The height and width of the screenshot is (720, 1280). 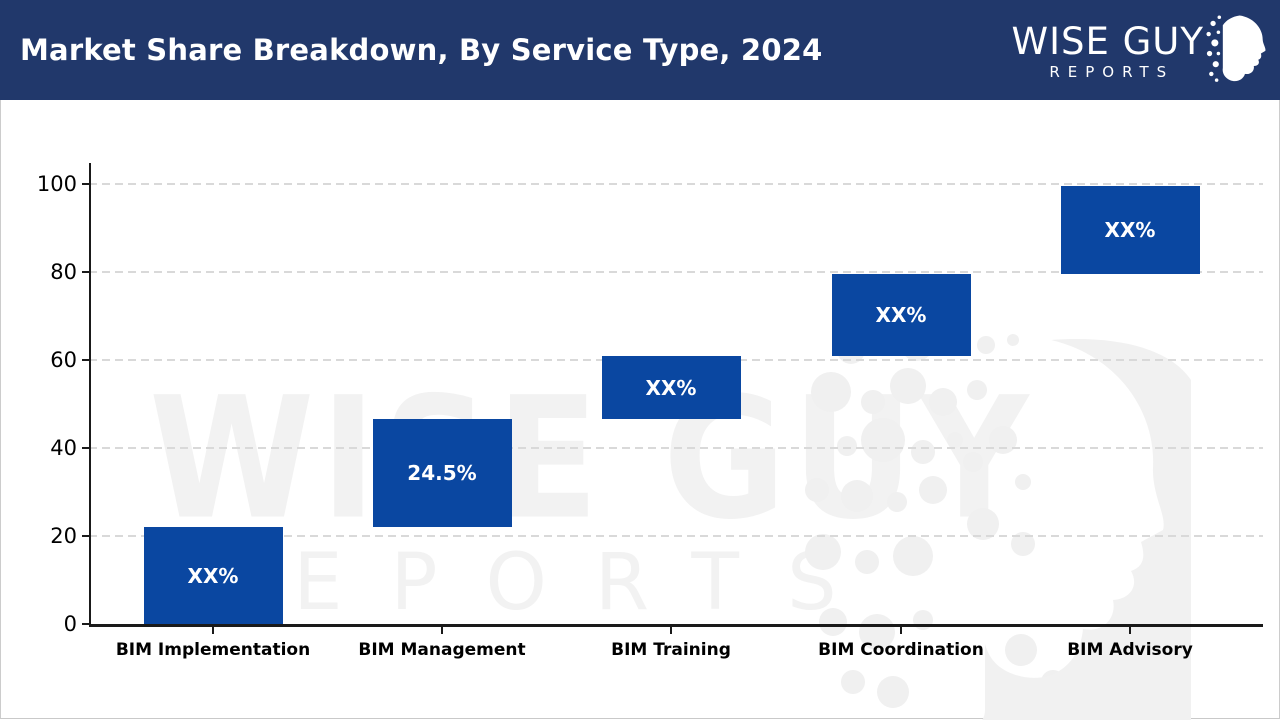 I want to click on bar-bim-management, so click(x=442, y=473).